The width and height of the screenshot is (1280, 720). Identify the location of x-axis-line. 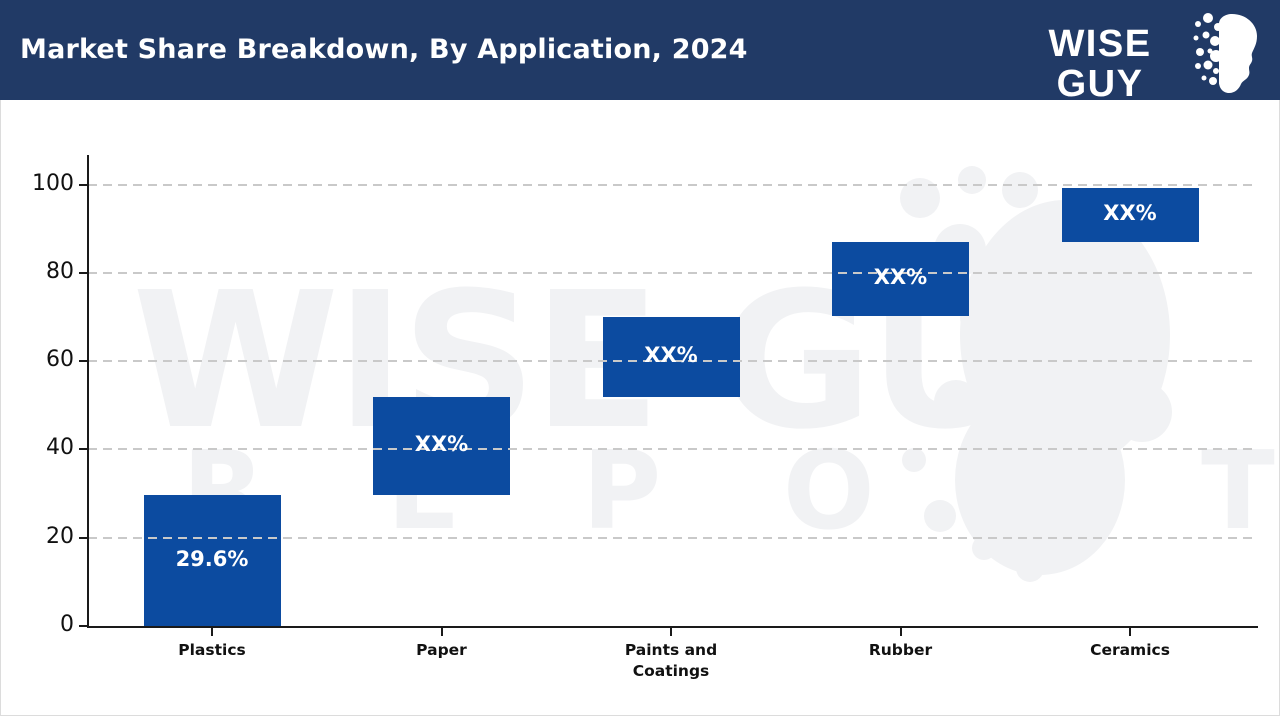
(672, 627).